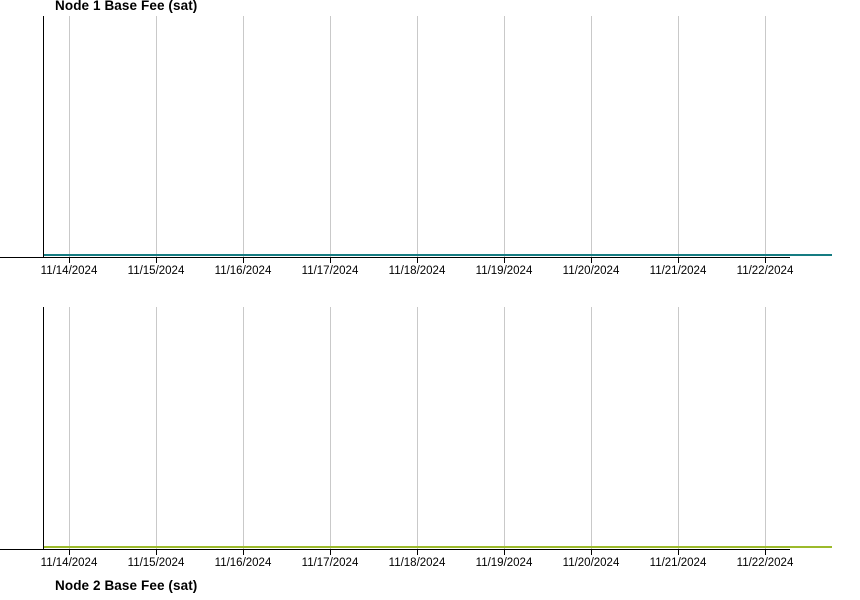 Image resolution: width=860 pixels, height=600 pixels. What do you see at coordinates (126, 6) in the screenshot?
I see `chart-title-node-1: Node 1 Base Fee (sat)` at bounding box center [126, 6].